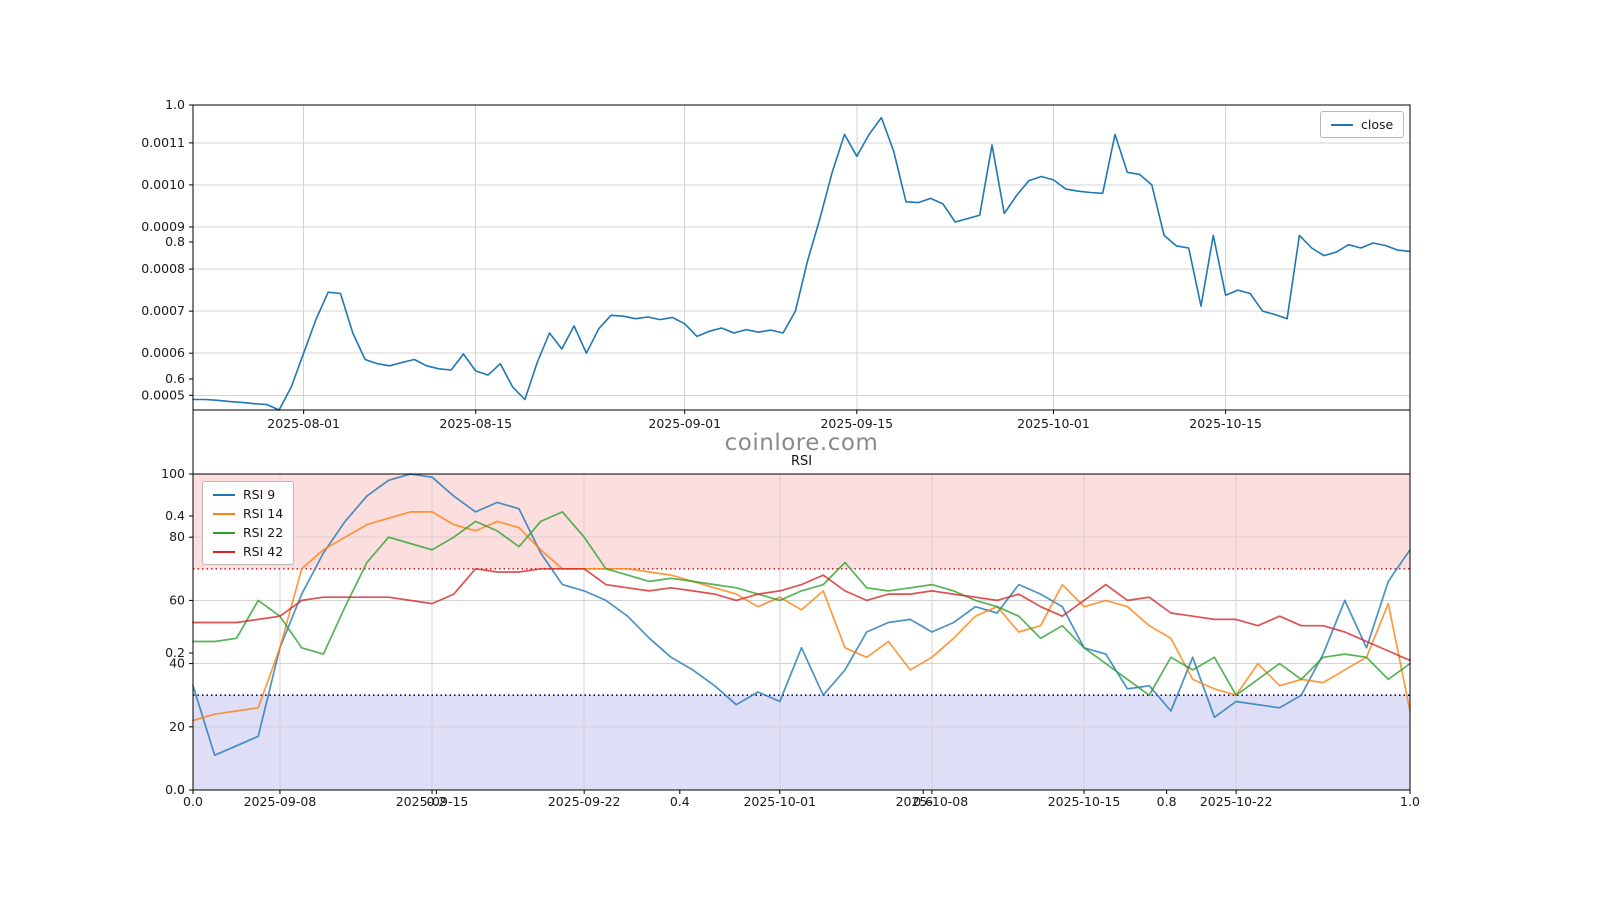 This screenshot has height=900, width=1600. Describe the element at coordinates (177, 536) in the screenshot. I see `svg-text: 80` at that location.